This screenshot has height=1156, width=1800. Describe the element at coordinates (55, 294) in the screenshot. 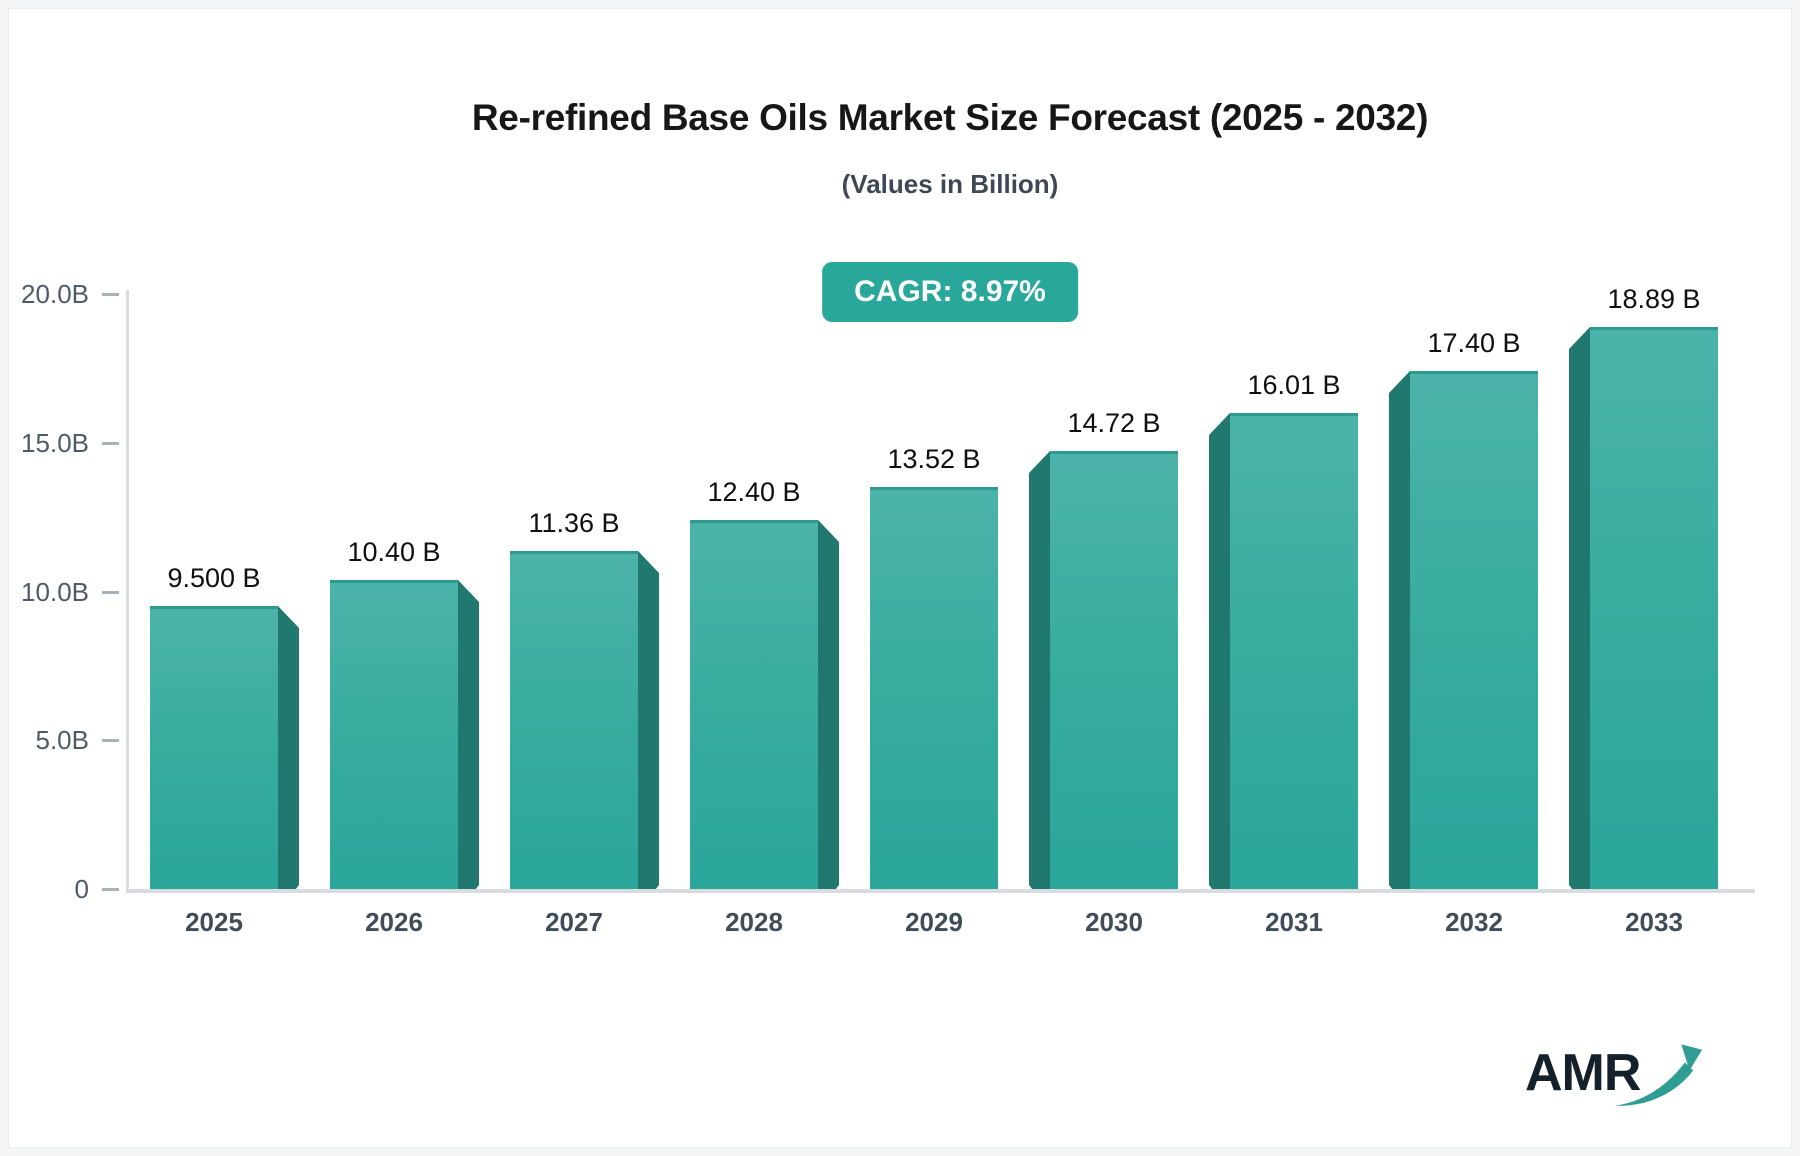

I see `y-tick-label: 20.0B` at that location.